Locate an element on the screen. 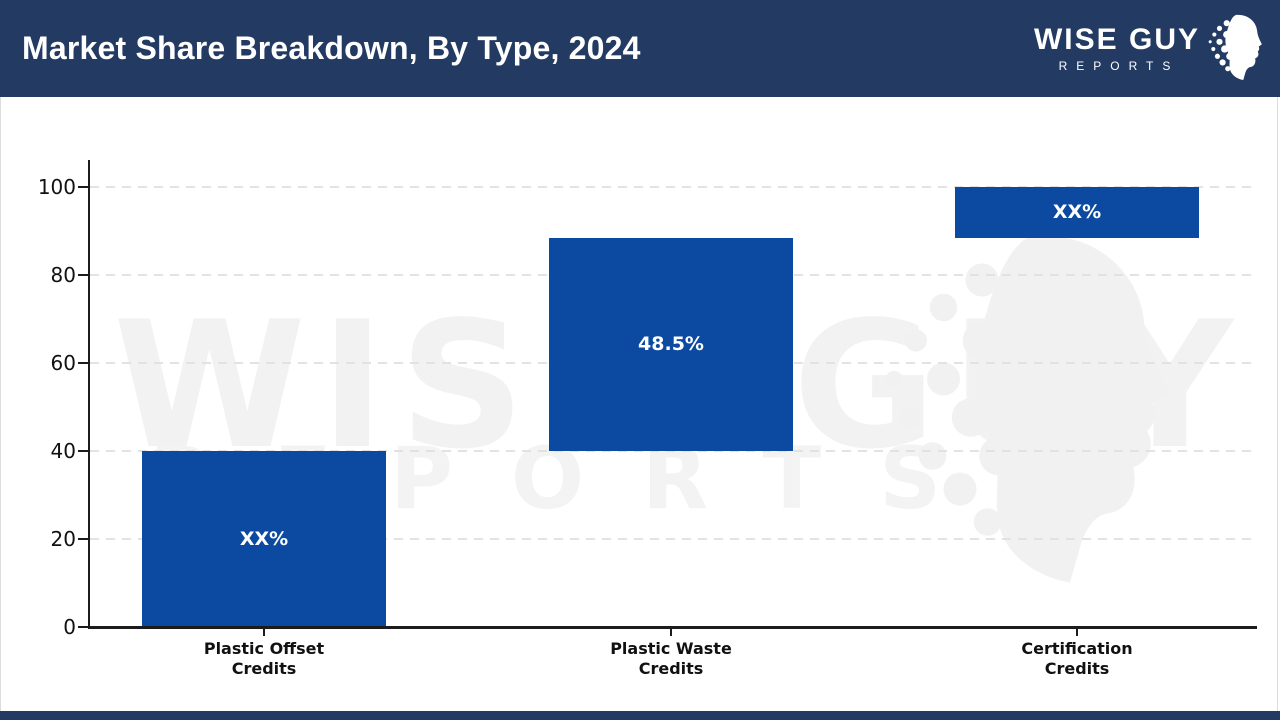 The image size is (1280, 720). bar-value-label: 48.5% is located at coordinates (671, 344).